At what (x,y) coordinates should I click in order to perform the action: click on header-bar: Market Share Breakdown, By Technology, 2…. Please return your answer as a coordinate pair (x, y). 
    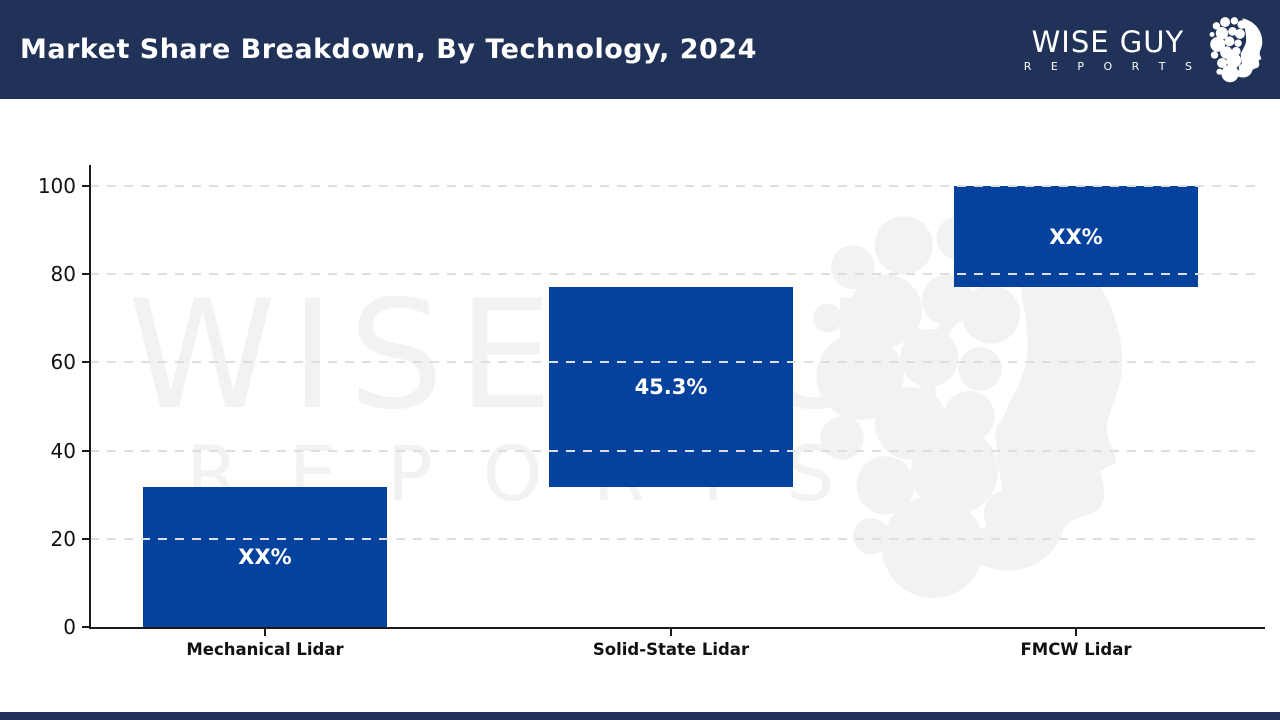
    Looking at the image, I should click on (640, 49).